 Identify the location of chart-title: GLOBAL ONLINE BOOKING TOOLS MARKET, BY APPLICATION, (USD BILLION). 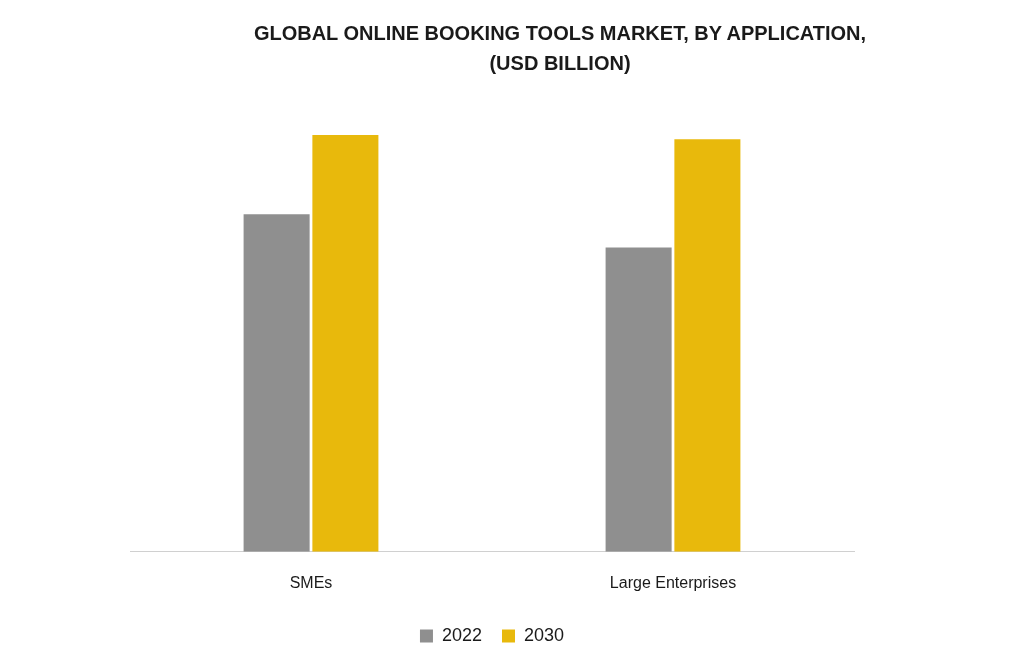
(560, 48).